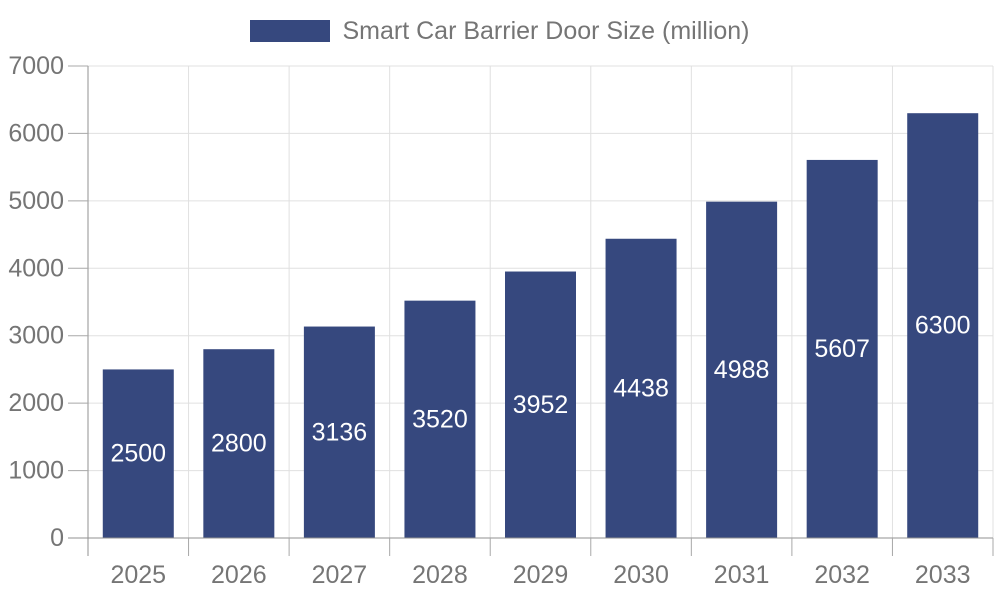 The height and width of the screenshot is (600, 1000). I want to click on bar-2031, so click(742, 369).